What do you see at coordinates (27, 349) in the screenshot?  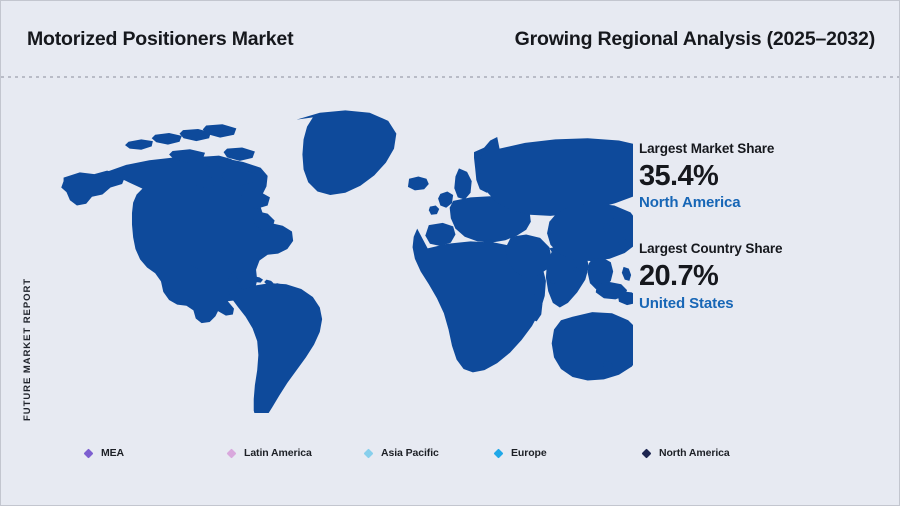 I see `brand-vertical-label: FUTURE MARKET REPORT` at bounding box center [27, 349].